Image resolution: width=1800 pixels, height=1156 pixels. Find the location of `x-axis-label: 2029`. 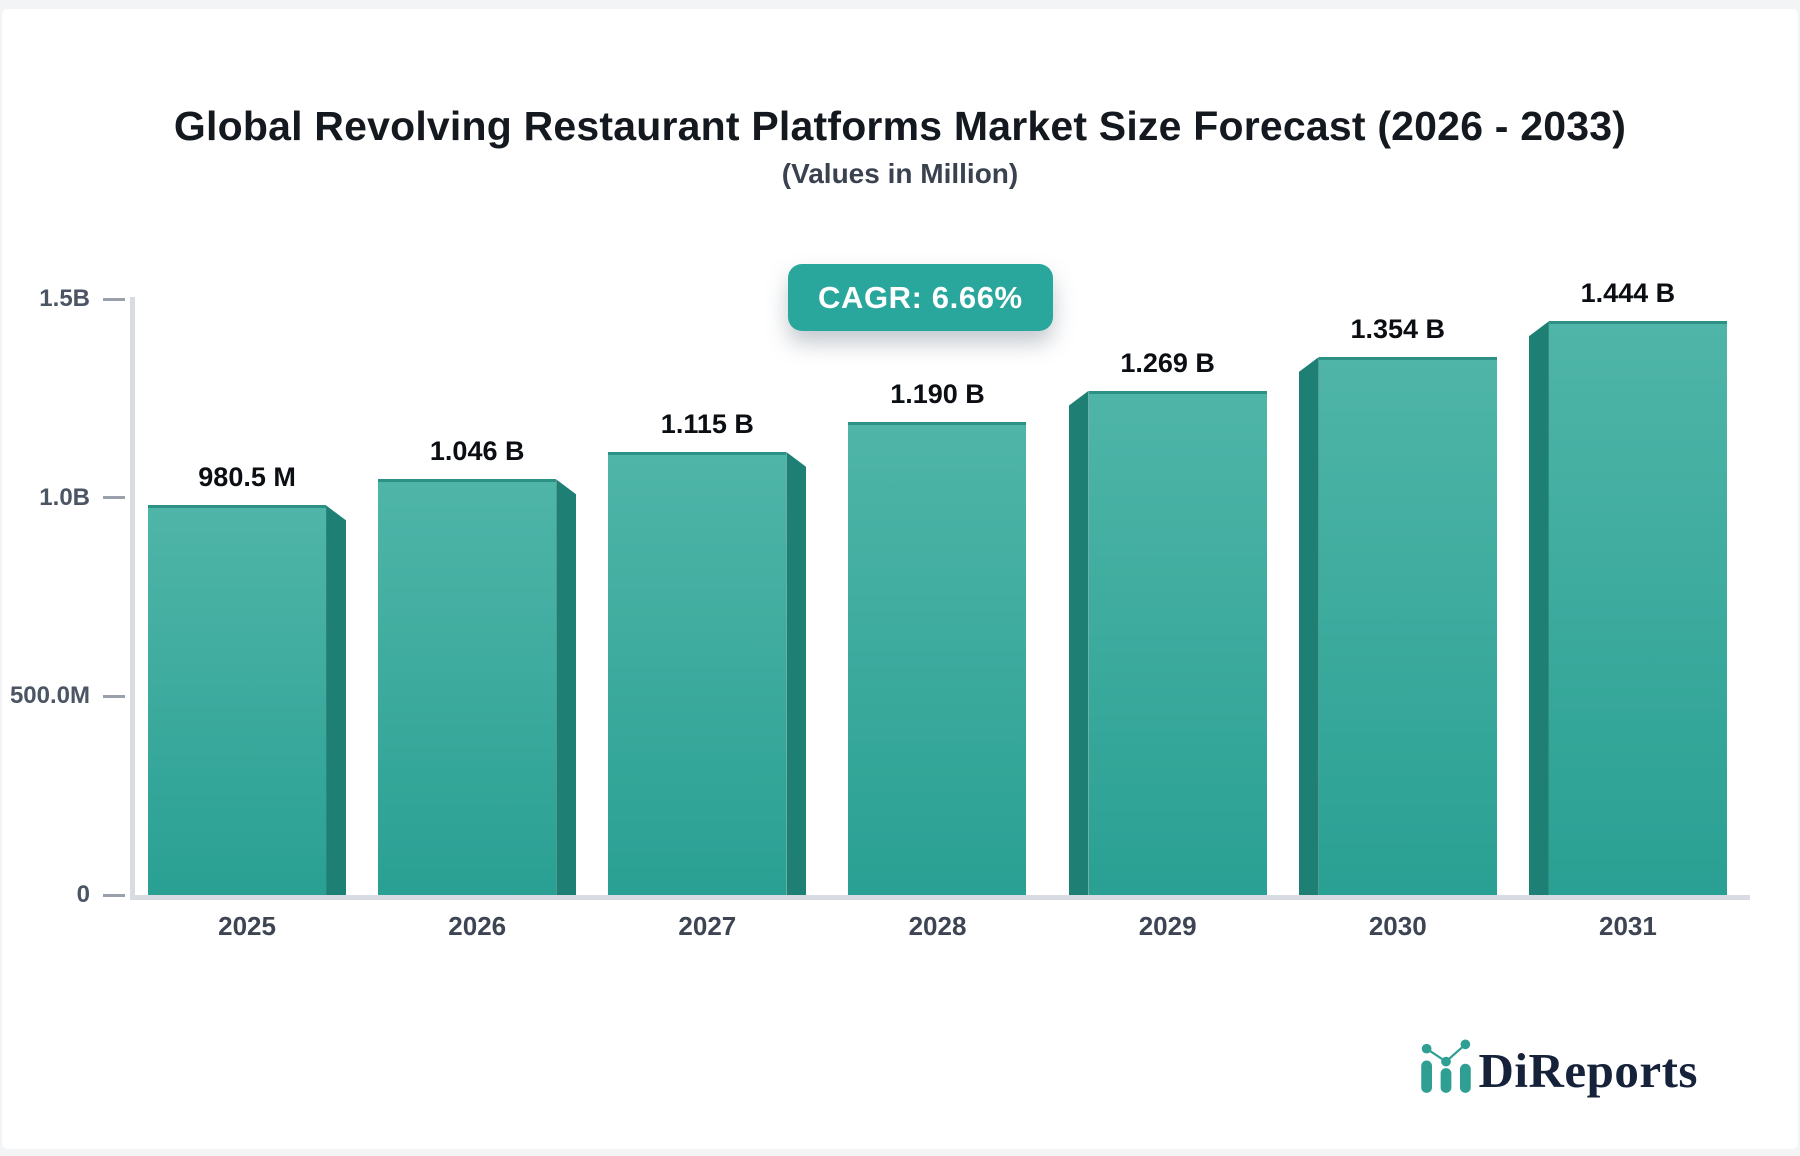

x-axis-label: 2029 is located at coordinates (1167, 926).